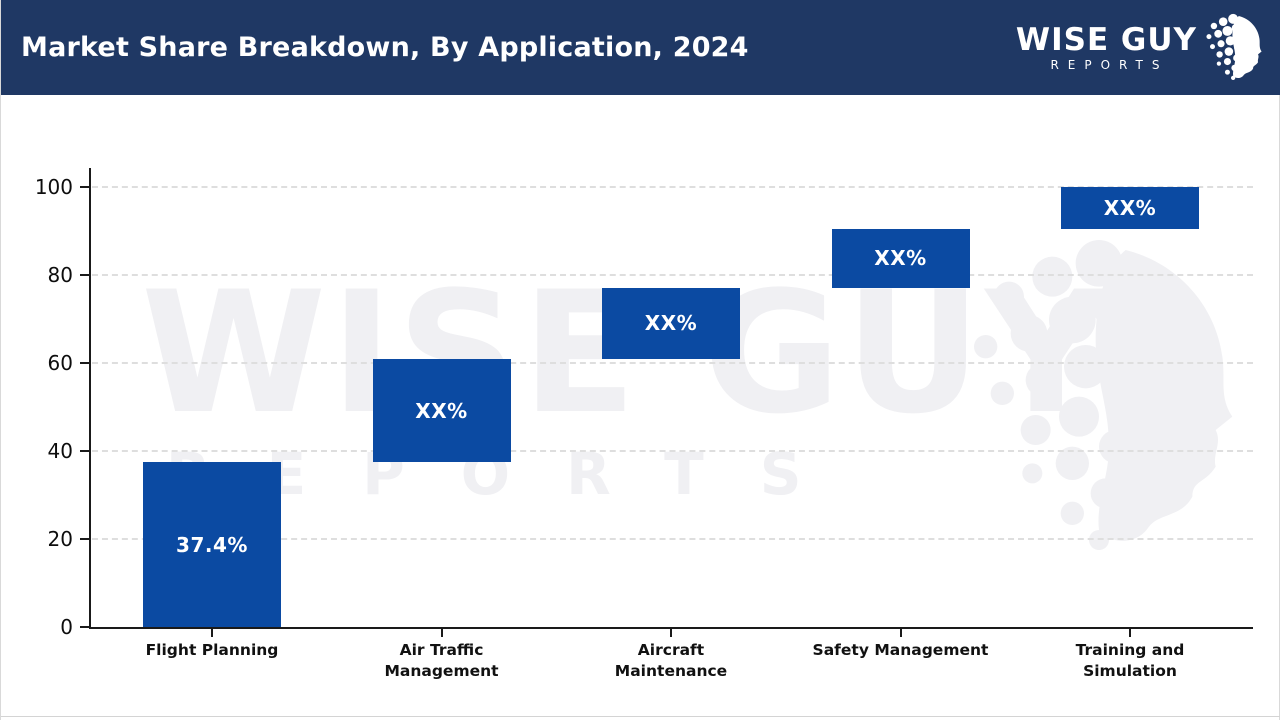 The width and height of the screenshot is (1280, 720). I want to click on x-axis-category-label-flight-planning: Flight Planning, so click(212, 650).